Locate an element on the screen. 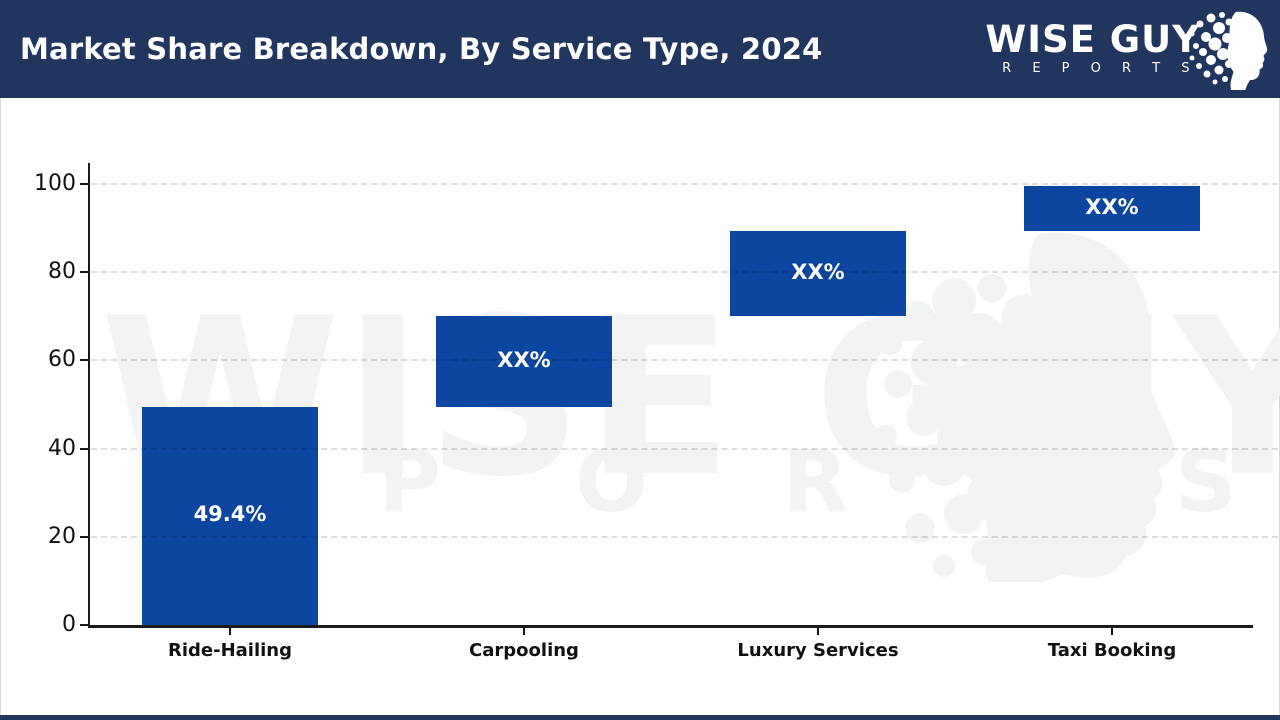 Image resolution: width=1280 pixels, height=720 pixels. x-tick-taxi-booking is located at coordinates (1112, 631).